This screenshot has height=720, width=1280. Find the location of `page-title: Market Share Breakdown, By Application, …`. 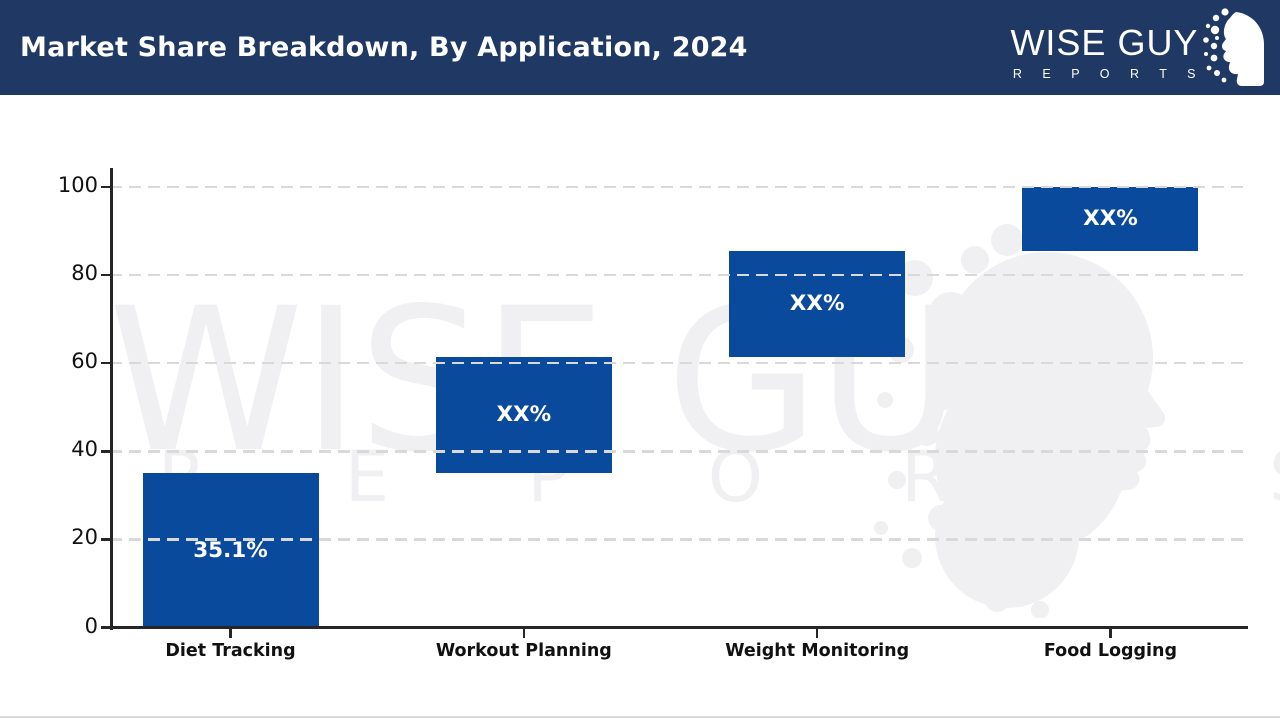

page-title: Market Share Breakdown, By Application, … is located at coordinates (384, 47).